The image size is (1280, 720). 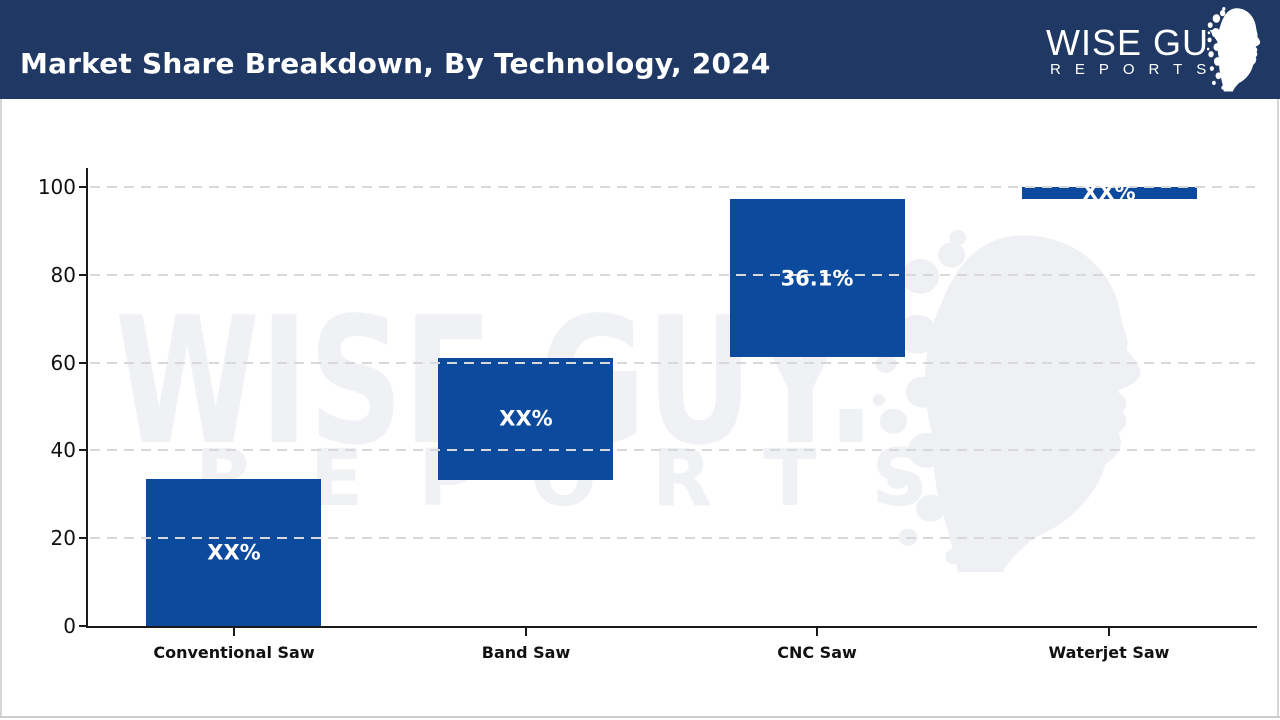 I want to click on y-tick-label-0: 0, so click(x=69, y=626).